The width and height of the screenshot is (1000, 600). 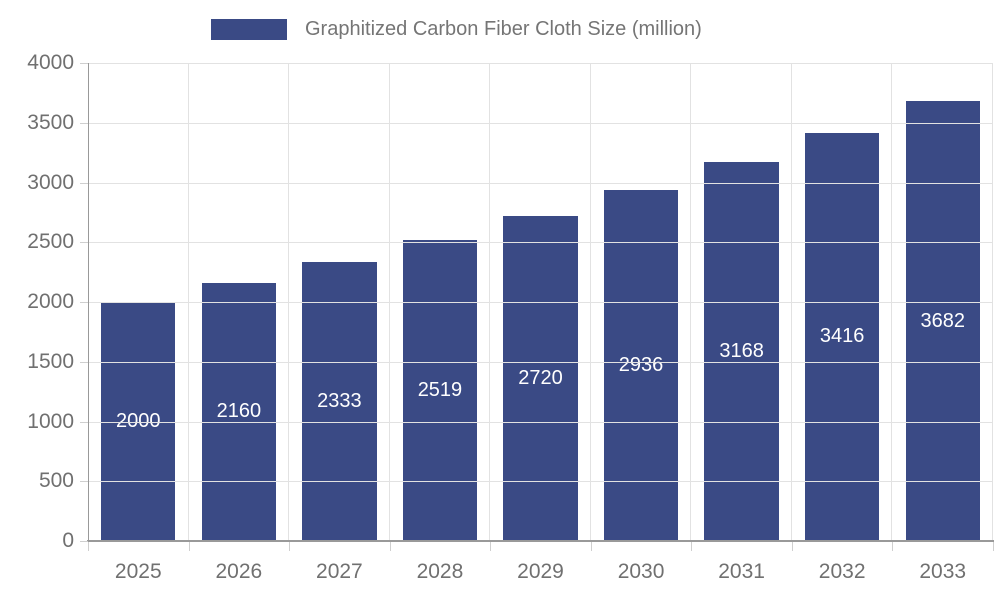 I want to click on legend-swatch, so click(x=249, y=29).